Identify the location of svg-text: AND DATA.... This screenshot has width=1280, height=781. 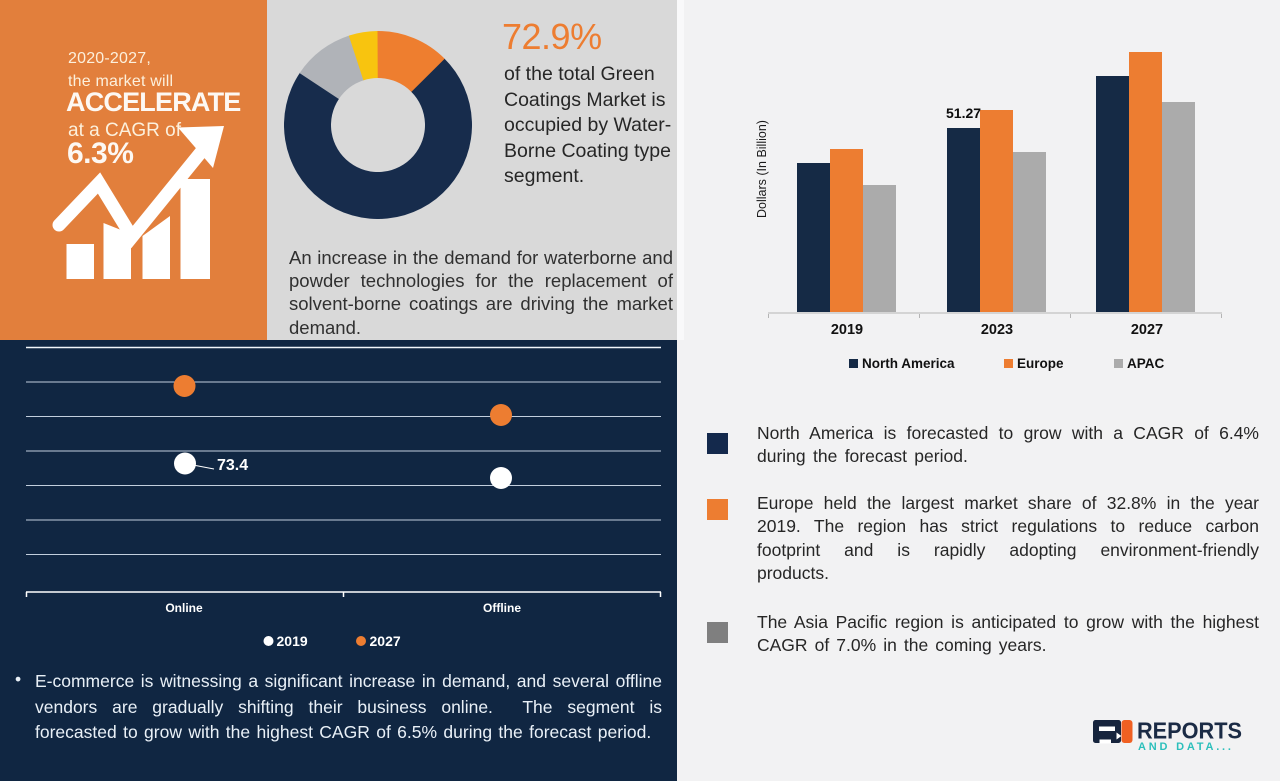
(1186, 747).